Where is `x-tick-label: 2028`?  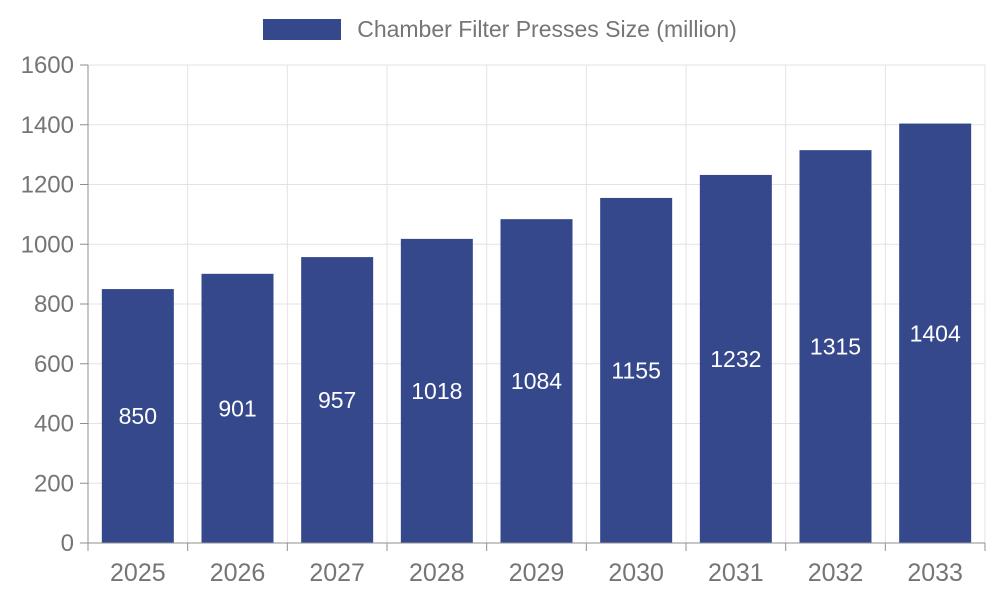
x-tick-label: 2028 is located at coordinates (437, 573).